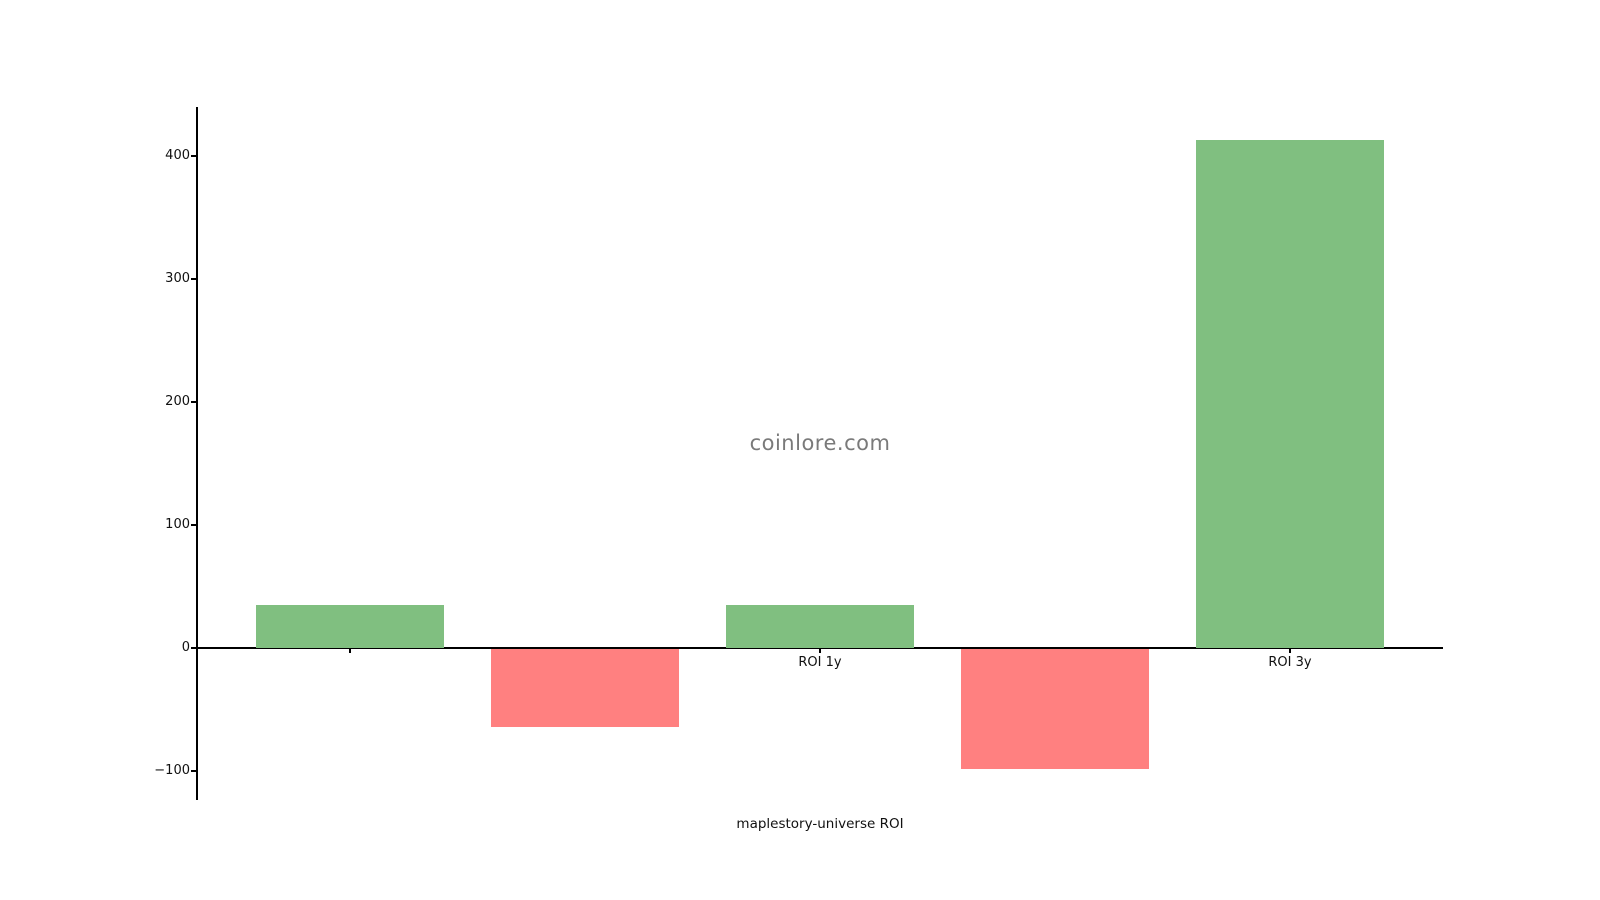 Image resolution: width=1600 pixels, height=900 pixels. Describe the element at coordinates (177, 401) in the screenshot. I see `y-tick-label: 200` at that location.